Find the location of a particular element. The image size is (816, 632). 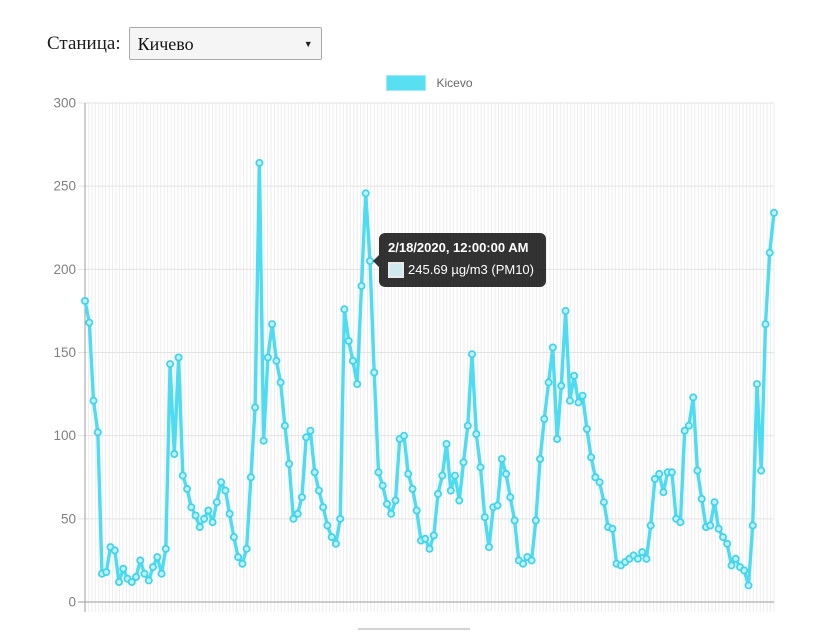

station-select: Кичево is located at coordinates (225, 43).